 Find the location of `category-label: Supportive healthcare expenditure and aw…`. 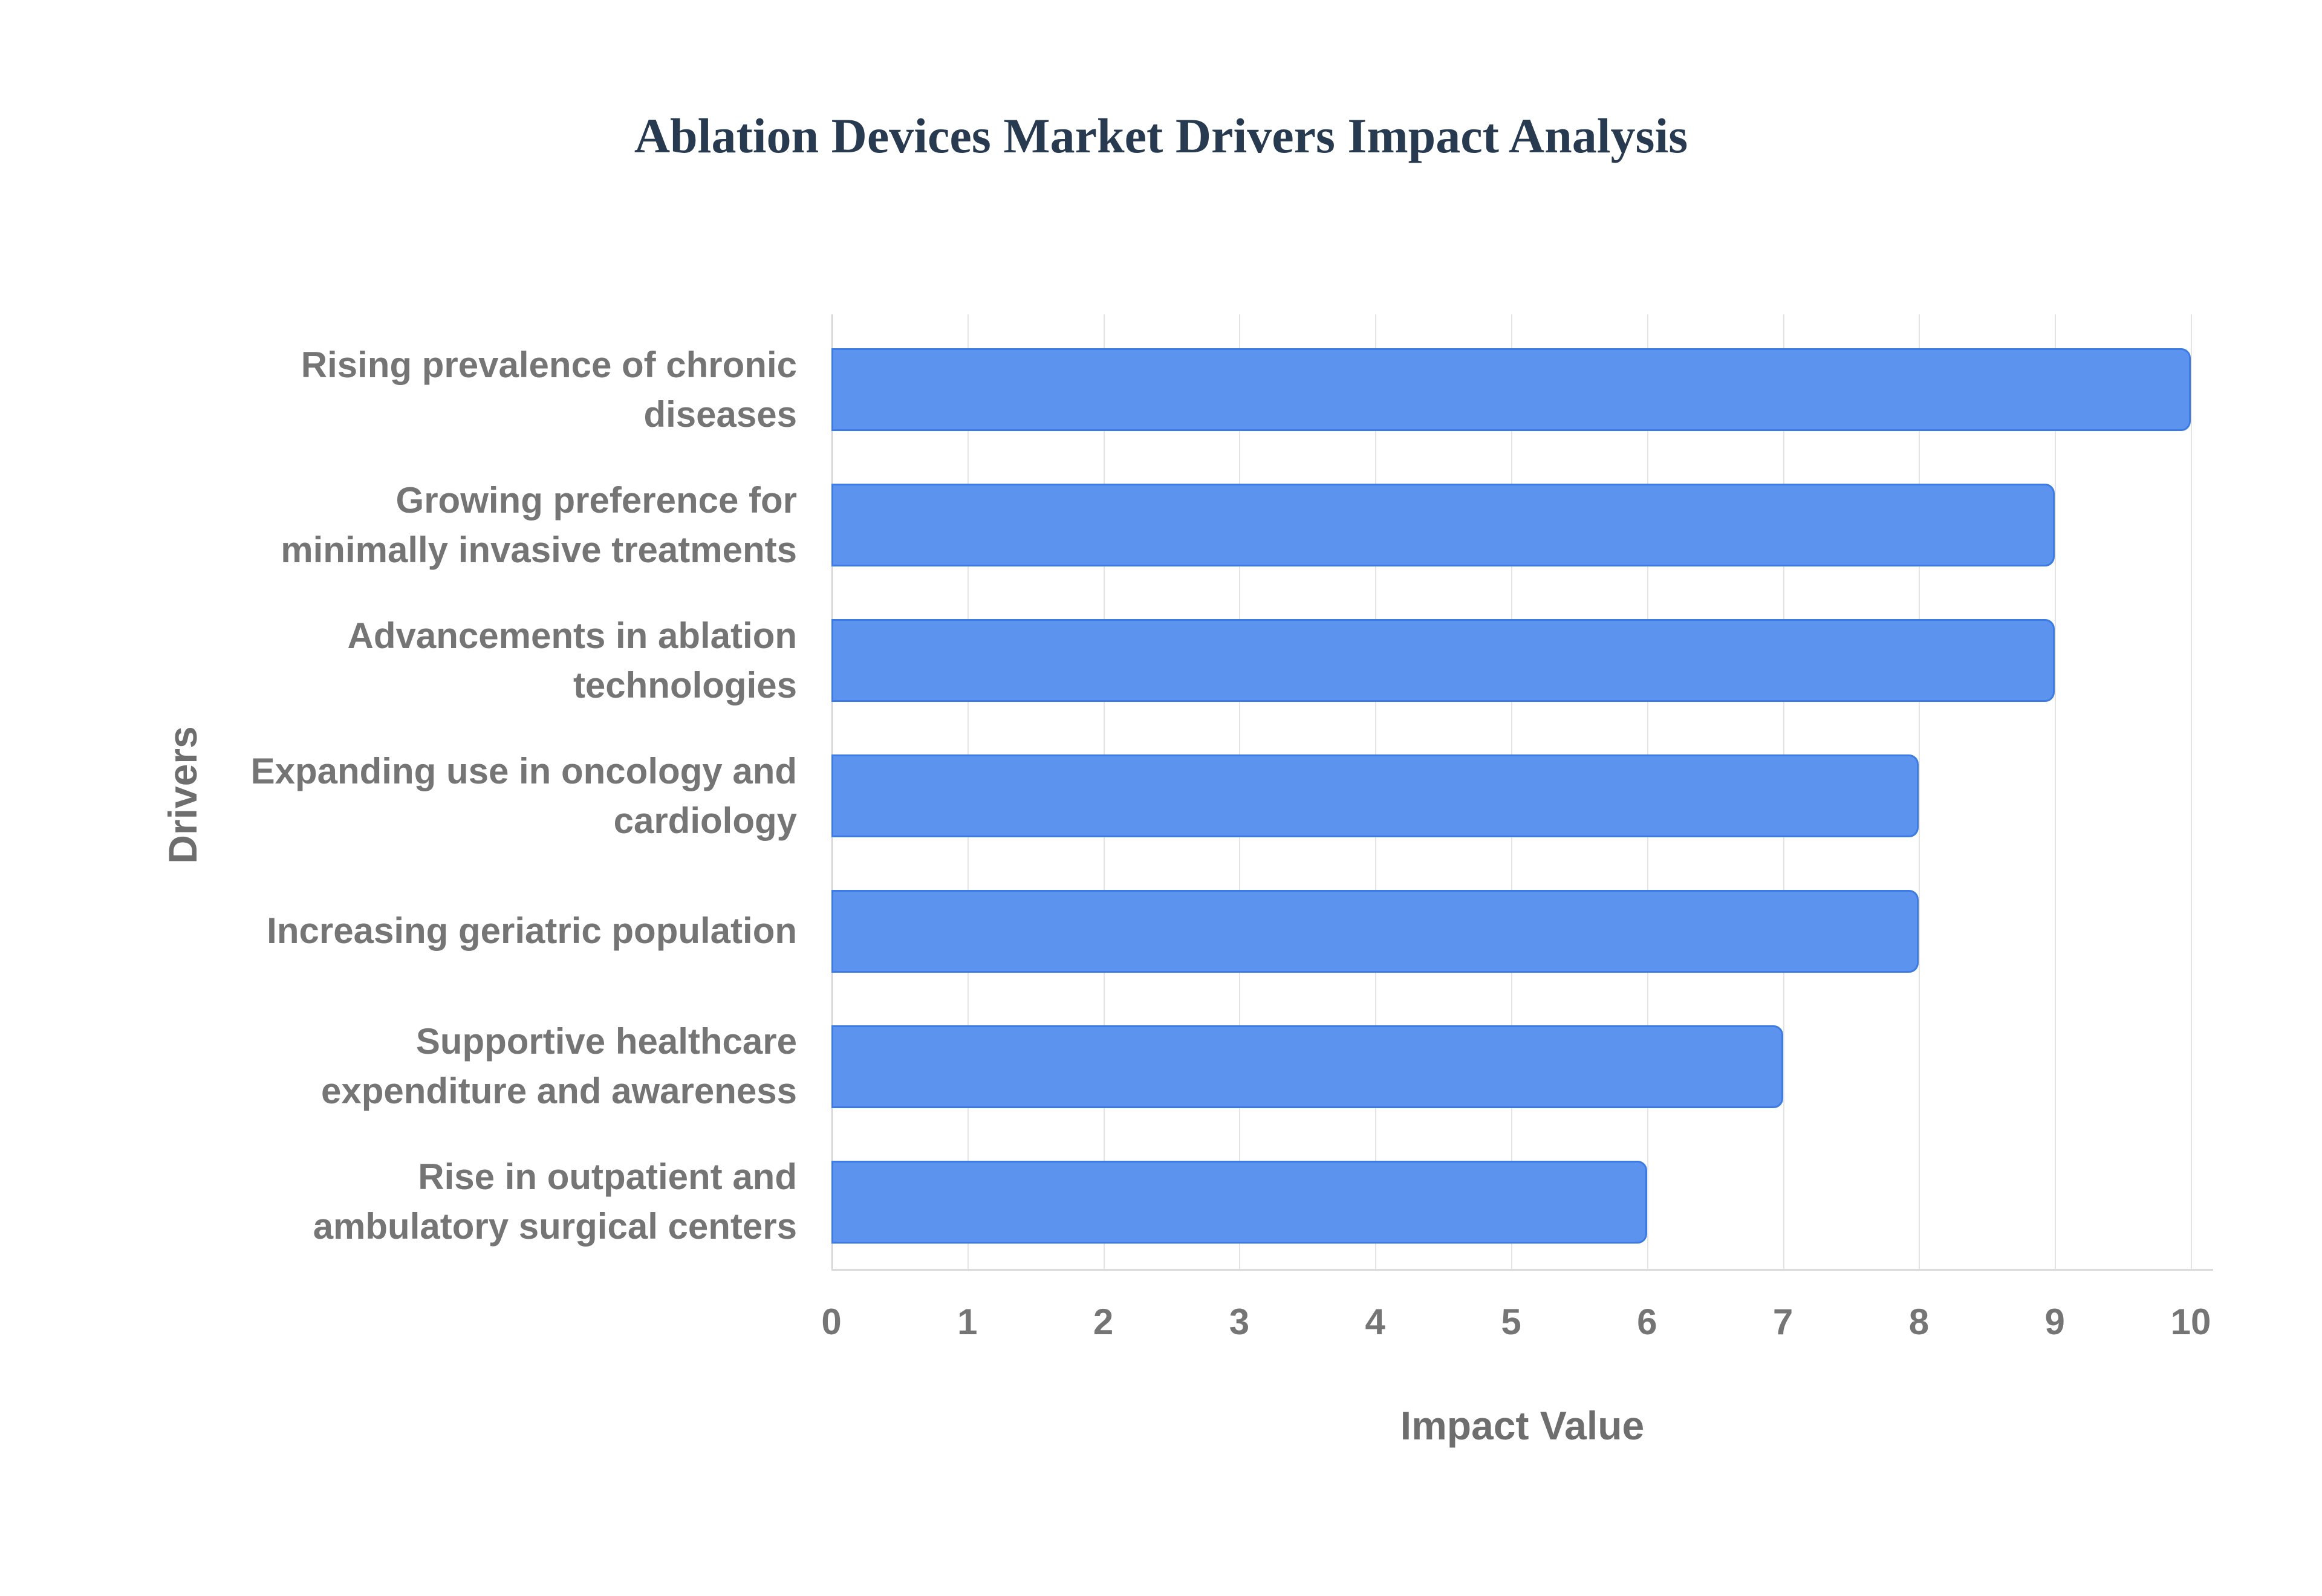

category-label: Supportive healthcare expenditure and aw… is located at coordinates (559, 1066).